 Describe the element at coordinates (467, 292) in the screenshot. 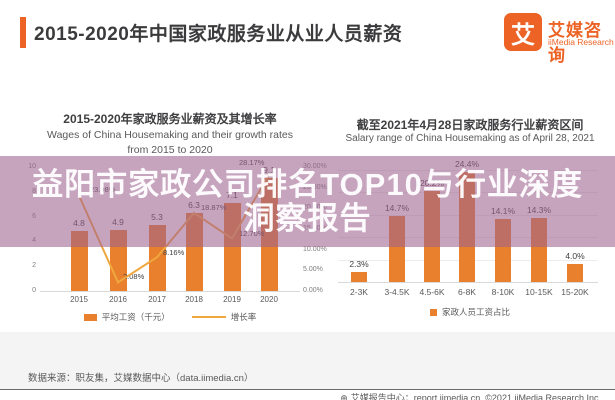

I see `right-cat-label: 6-8K` at that location.